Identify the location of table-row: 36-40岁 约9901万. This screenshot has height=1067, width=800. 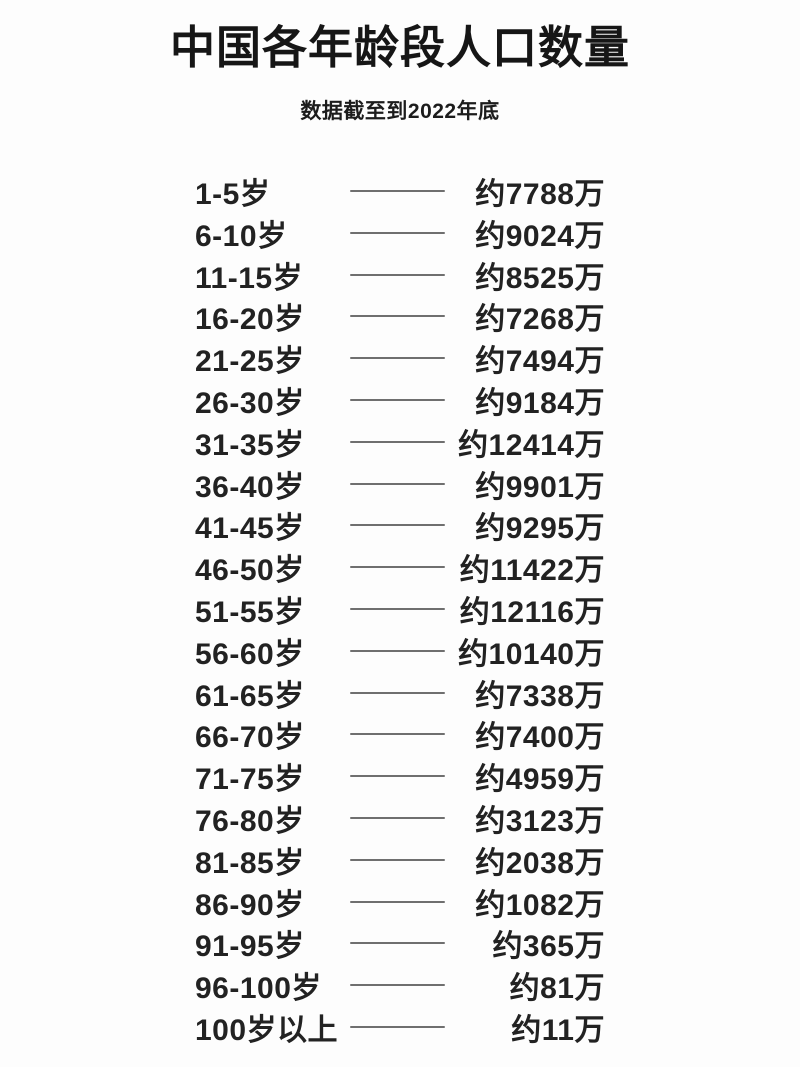
(400, 484).